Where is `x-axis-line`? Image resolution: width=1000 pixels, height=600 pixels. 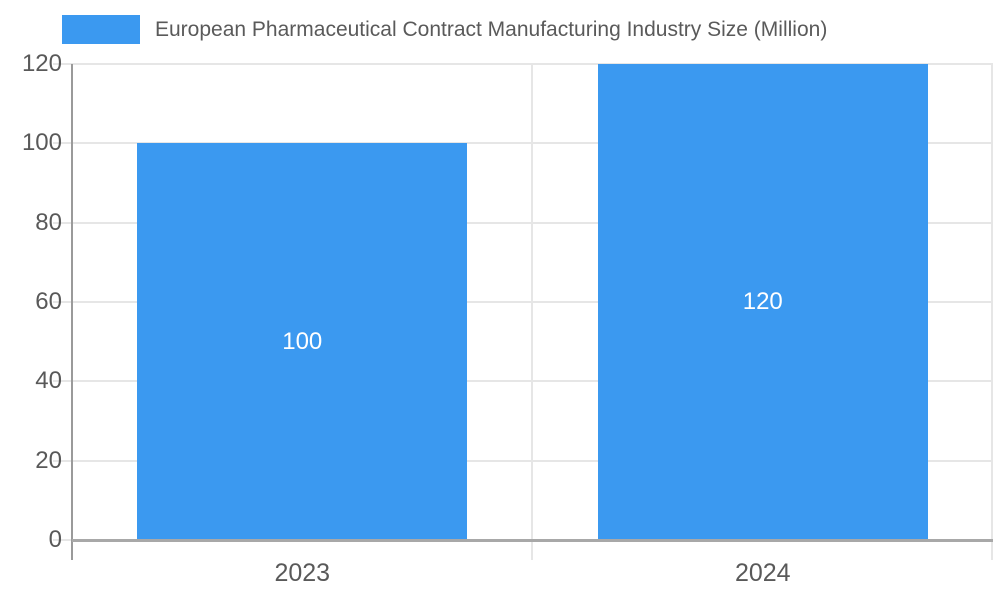
x-axis-line is located at coordinates (532, 540).